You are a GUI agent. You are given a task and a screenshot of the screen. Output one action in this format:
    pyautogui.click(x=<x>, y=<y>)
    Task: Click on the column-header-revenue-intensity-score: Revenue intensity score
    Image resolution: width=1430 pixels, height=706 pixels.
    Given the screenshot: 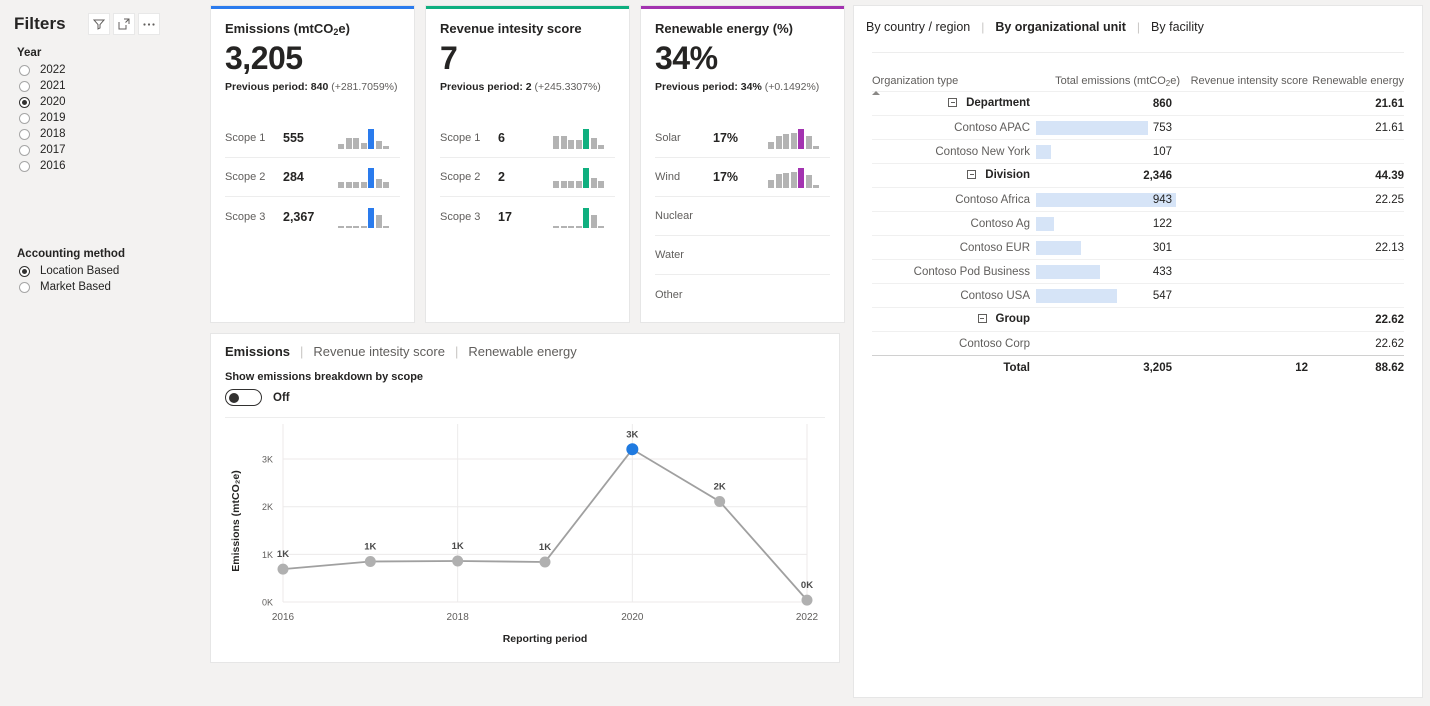 What is the action you would take?
    pyautogui.click(x=1249, y=81)
    